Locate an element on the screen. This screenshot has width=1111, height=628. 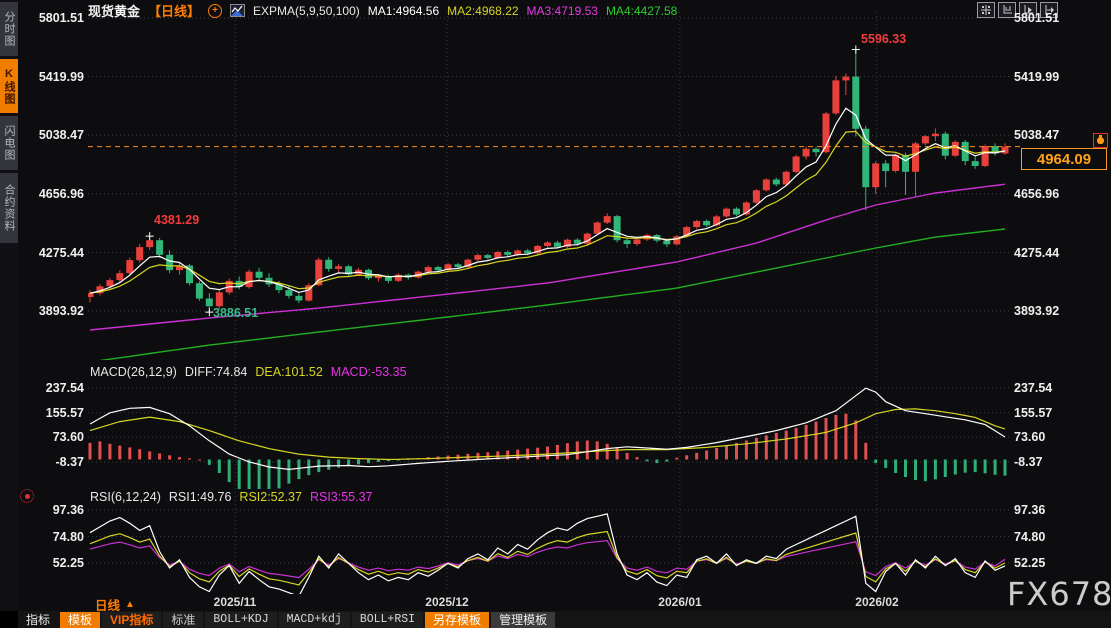
x-axis-label: 2025/11 is located at coordinates (235, 602).